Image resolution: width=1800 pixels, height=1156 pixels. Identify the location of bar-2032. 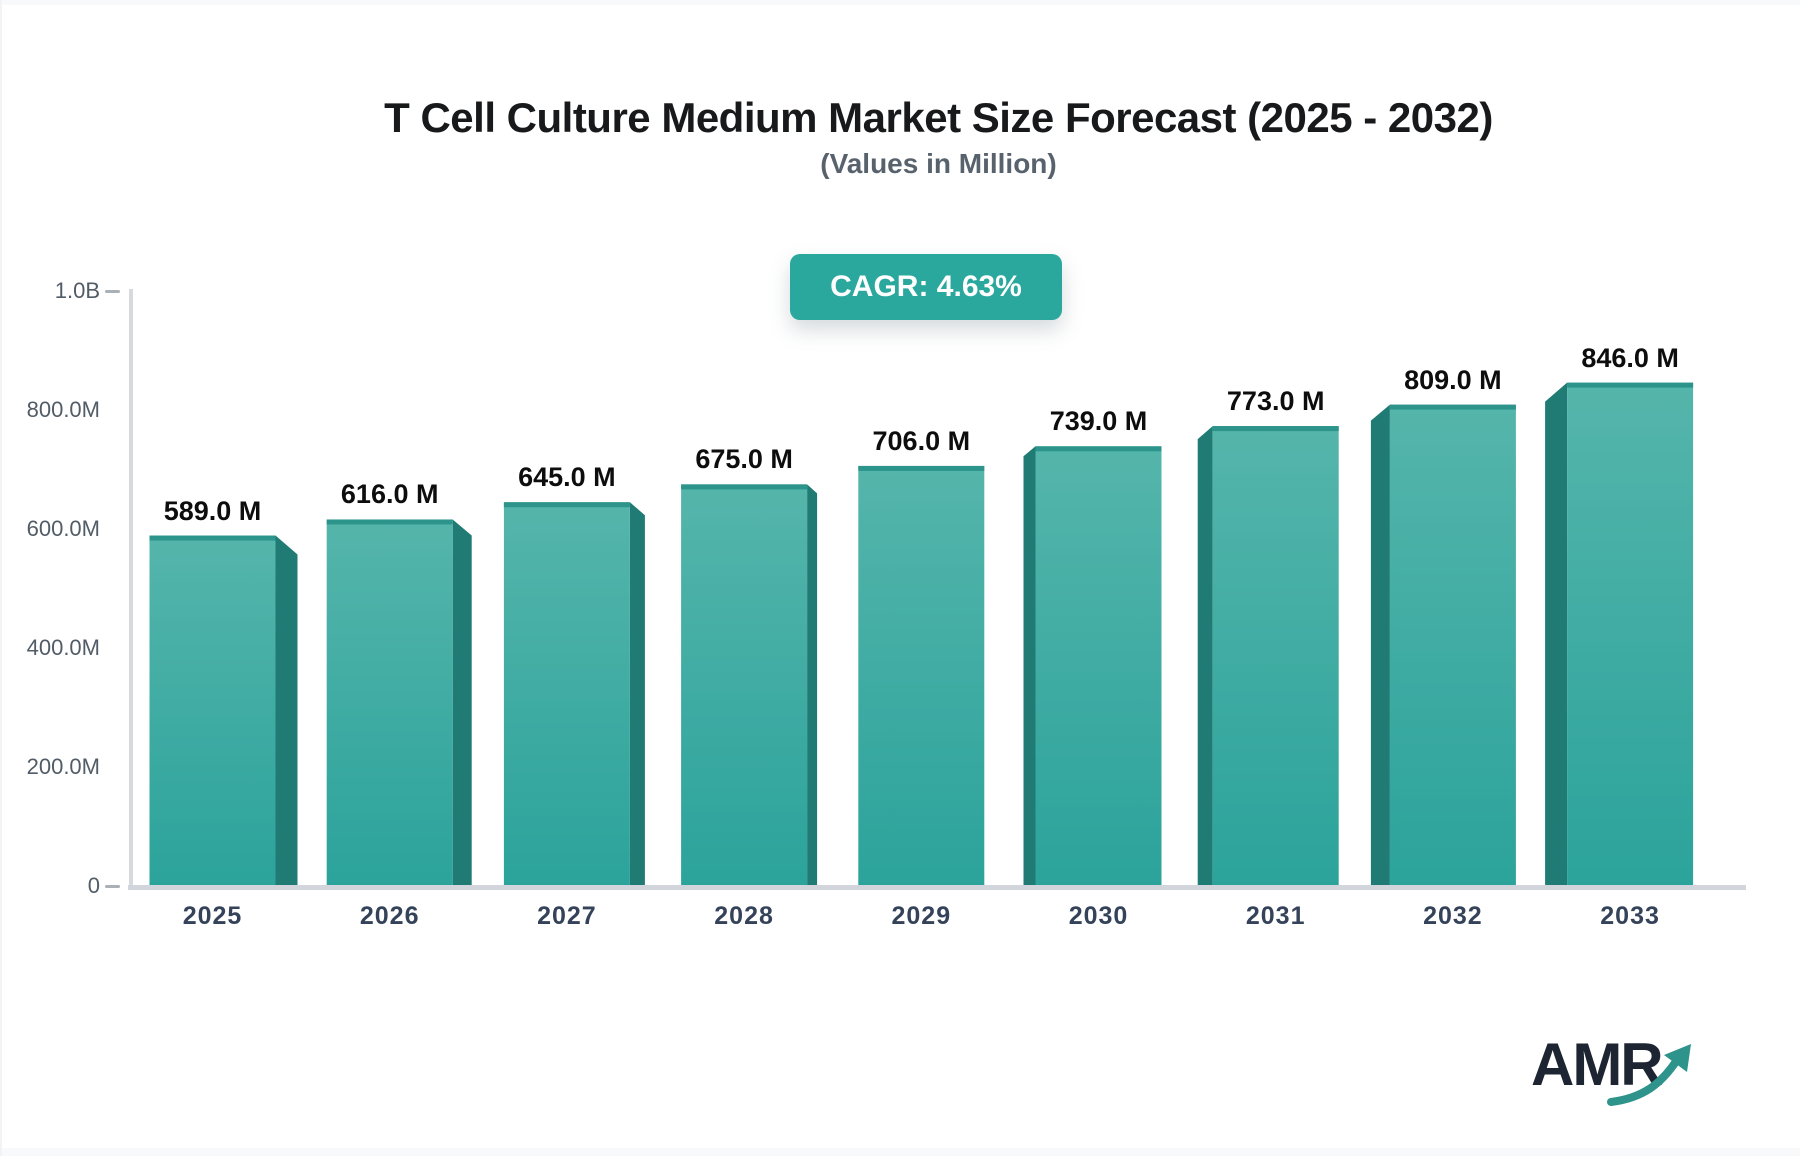
(1443, 645).